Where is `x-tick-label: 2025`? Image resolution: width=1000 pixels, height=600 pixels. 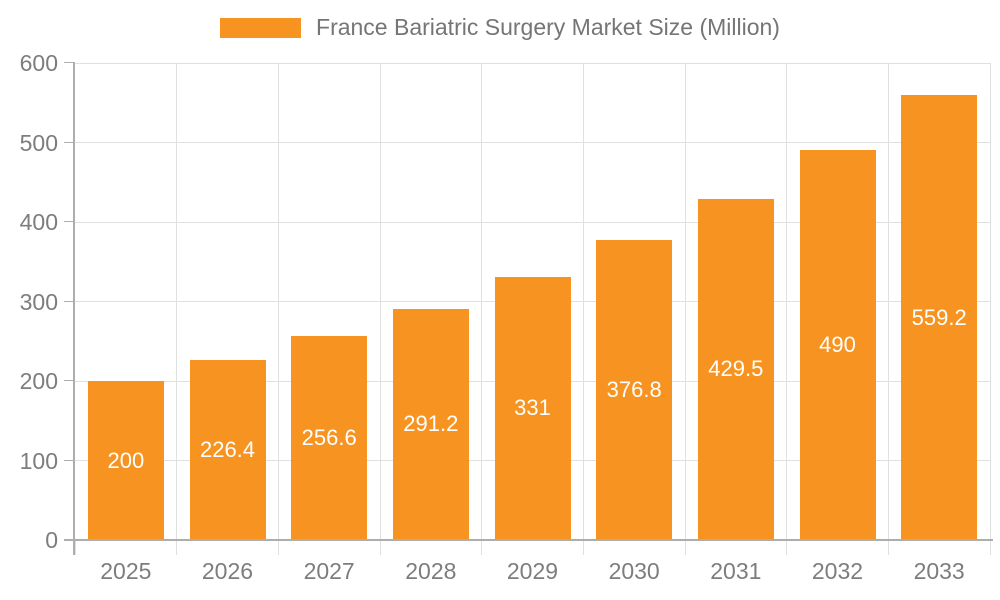
x-tick-label: 2025 is located at coordinates (126, 571).